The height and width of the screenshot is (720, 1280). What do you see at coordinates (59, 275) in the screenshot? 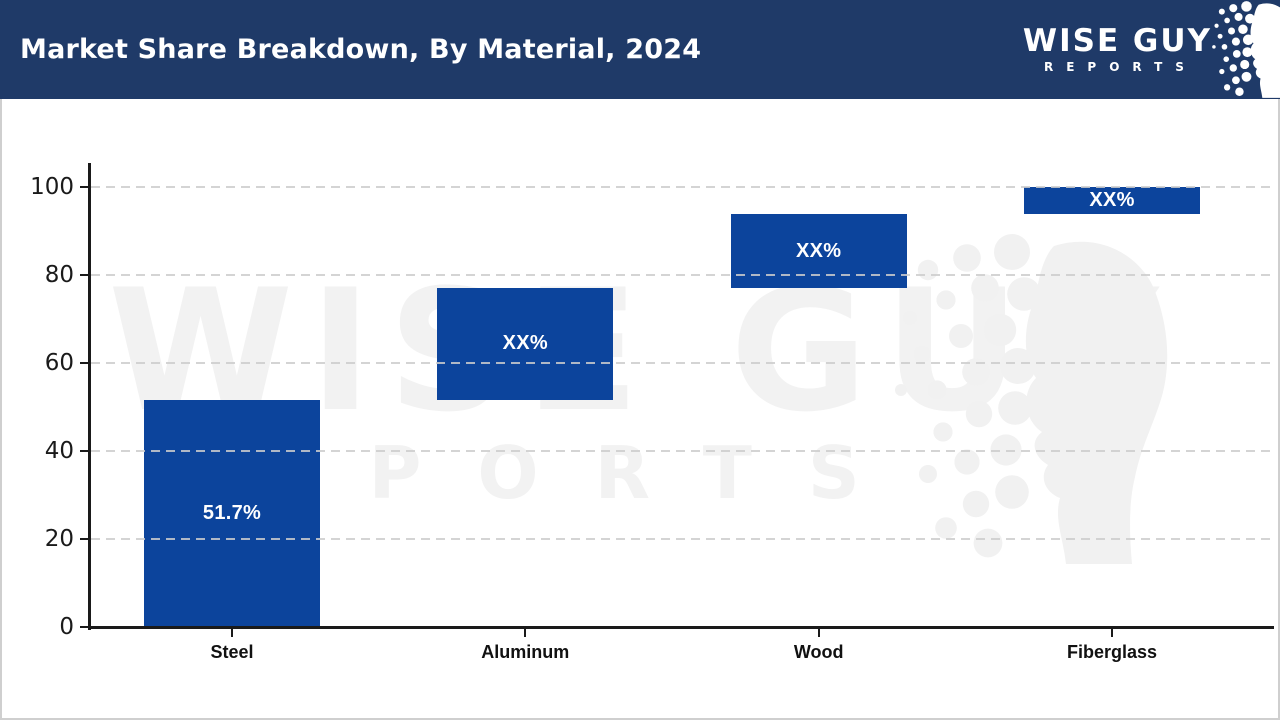
I see `y-tick-label-80: 80` at bounding box center [59, 275].